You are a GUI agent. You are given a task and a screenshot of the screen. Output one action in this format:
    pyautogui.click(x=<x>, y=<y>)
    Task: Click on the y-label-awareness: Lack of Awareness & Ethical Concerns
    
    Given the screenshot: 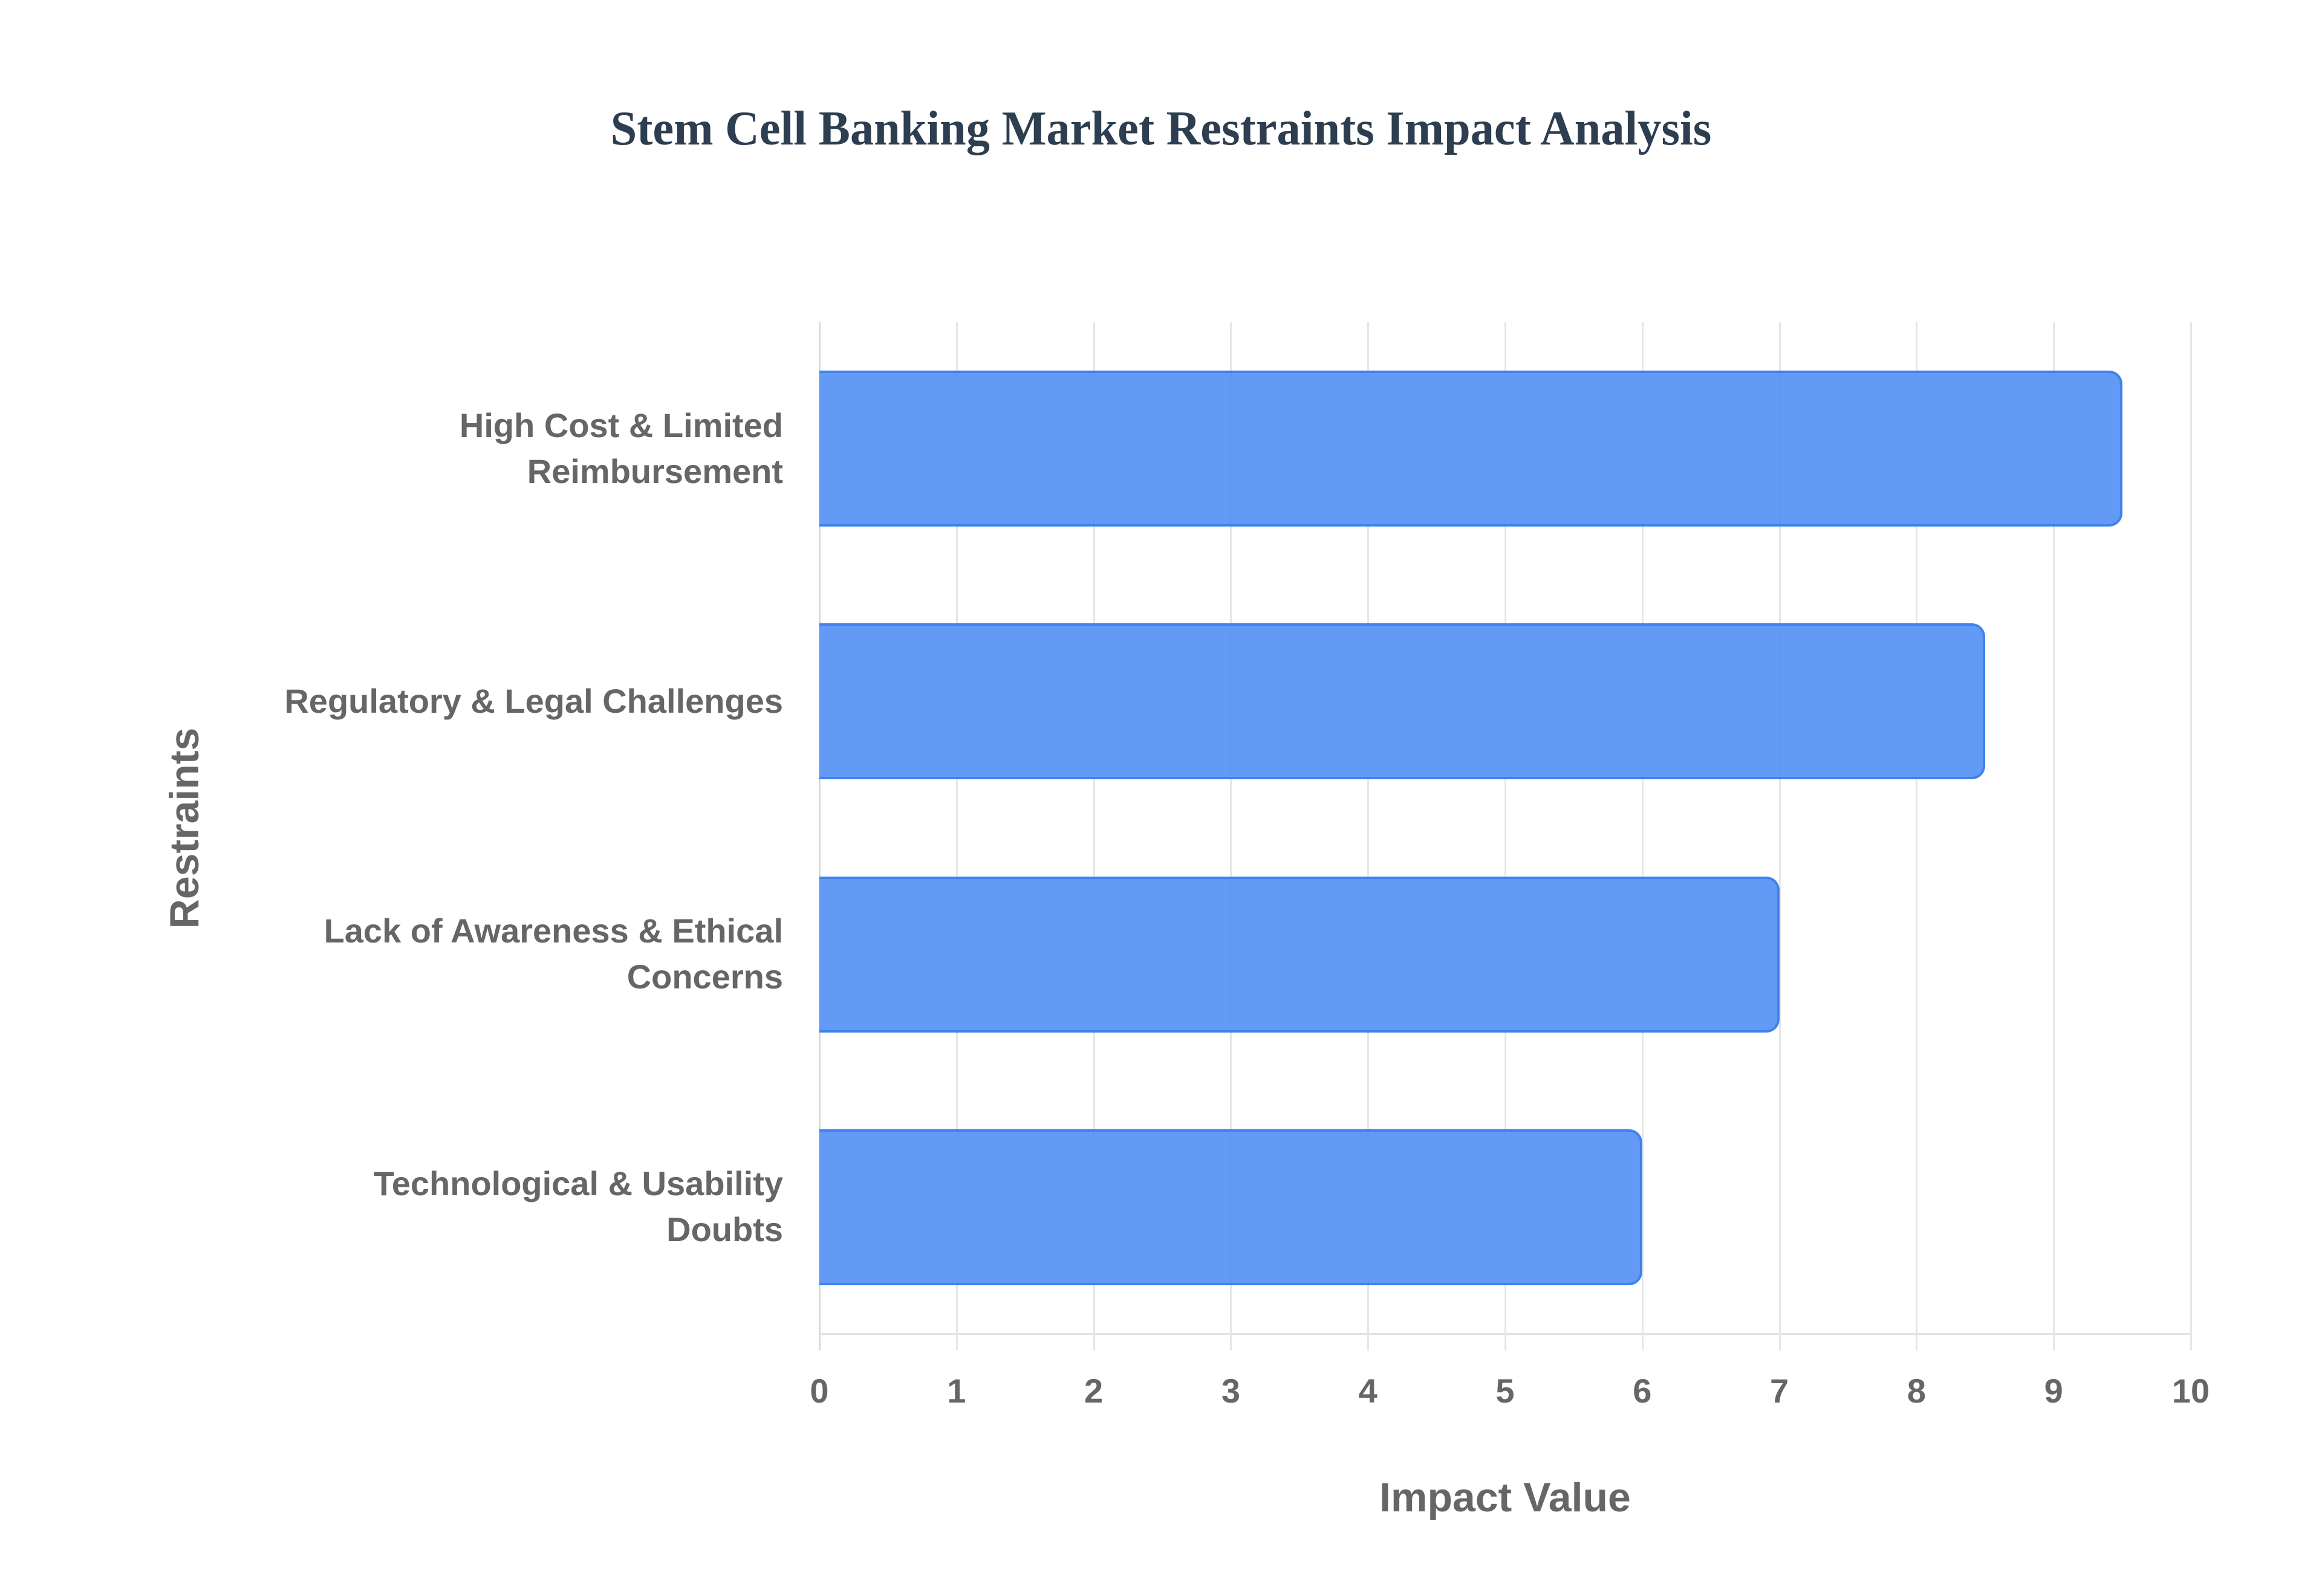 What is the action you would take?
    pyautogui.click(x=451, y=954)
    